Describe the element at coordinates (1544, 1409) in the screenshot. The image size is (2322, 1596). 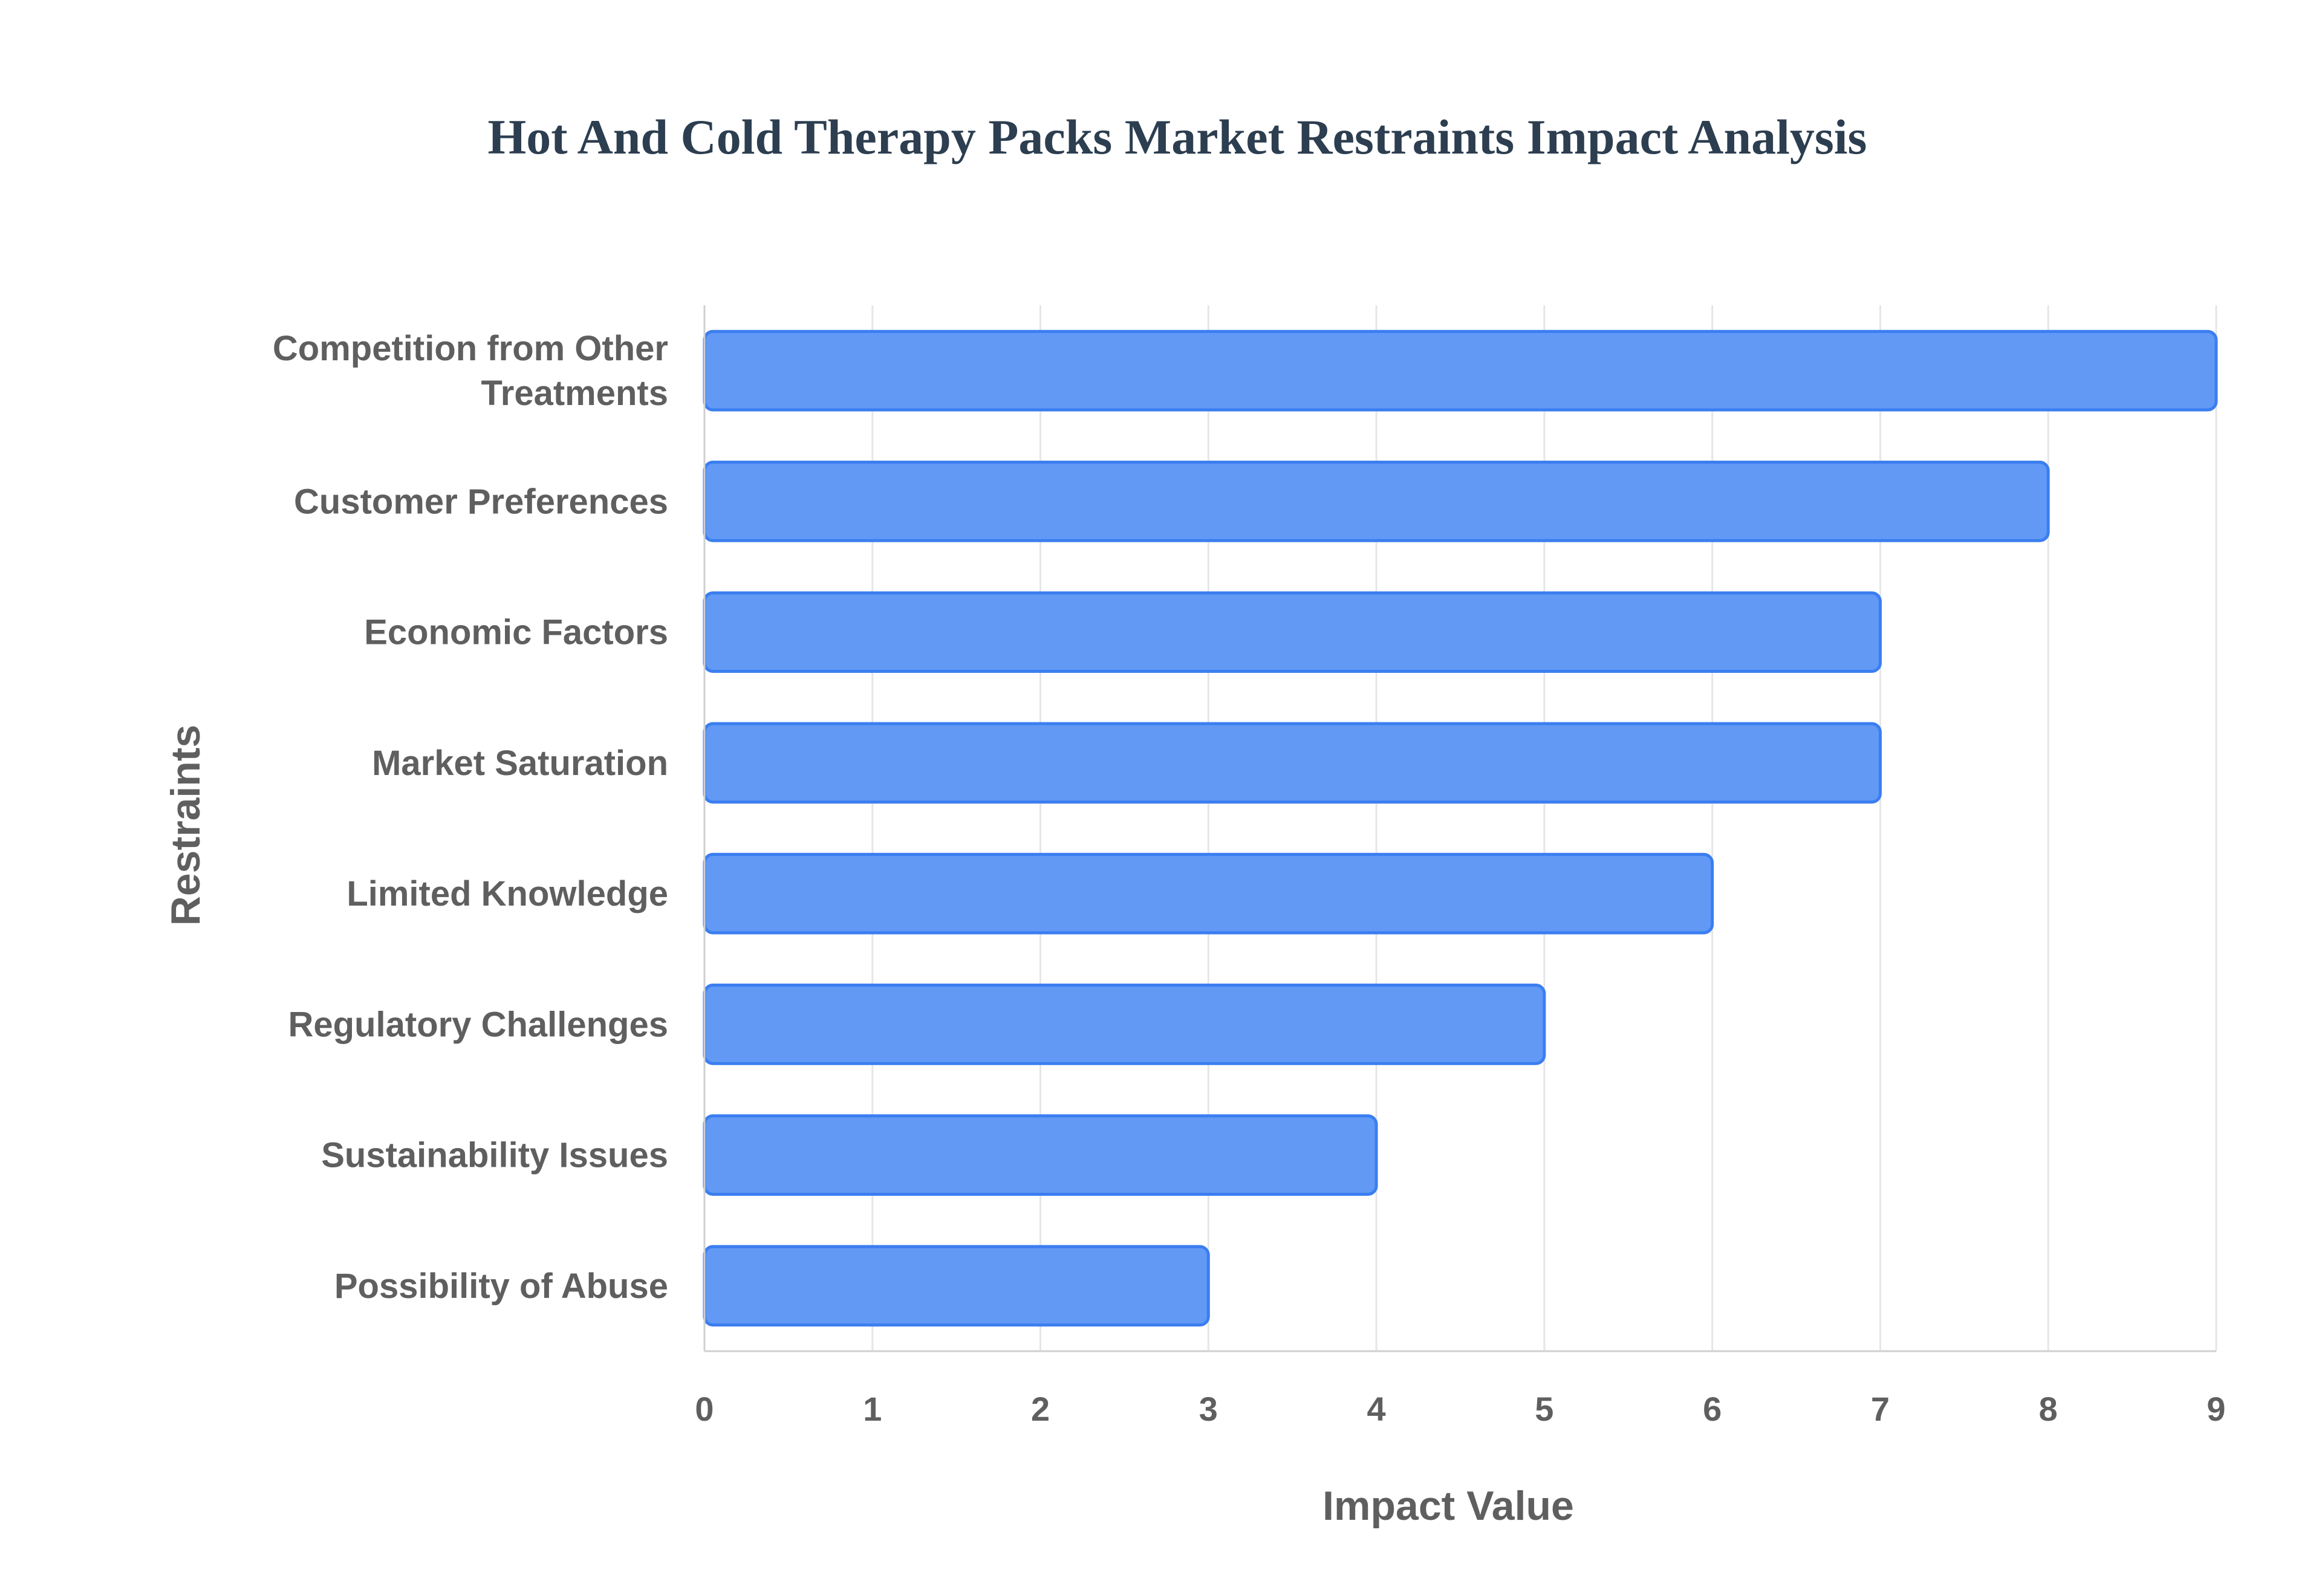
I see `x-tick-label: 5` at that location.